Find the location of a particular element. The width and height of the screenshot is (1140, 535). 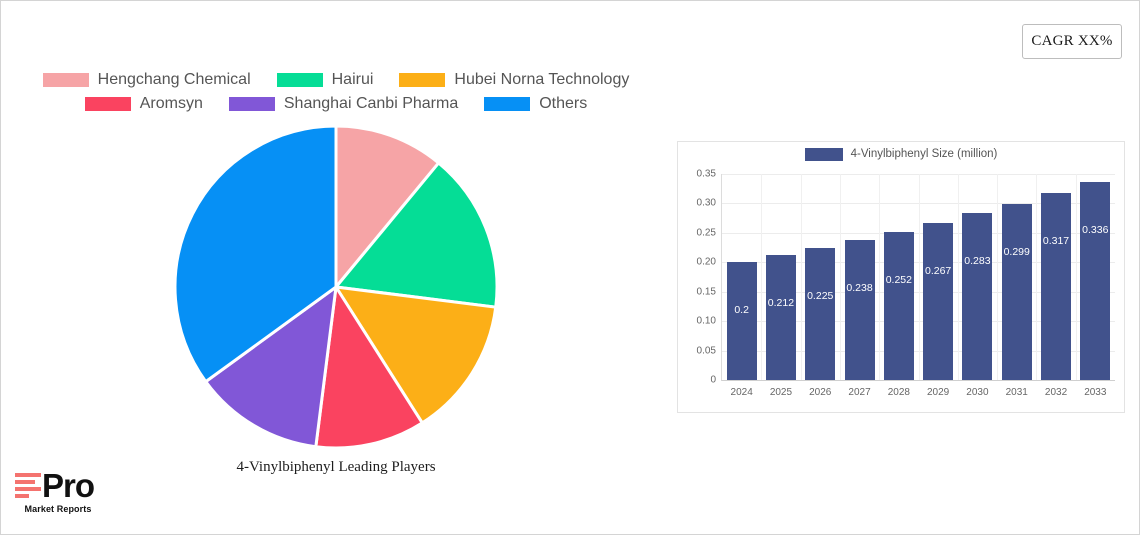

x-axis-tick-label: 2026 is located at coordinates (820, 392).